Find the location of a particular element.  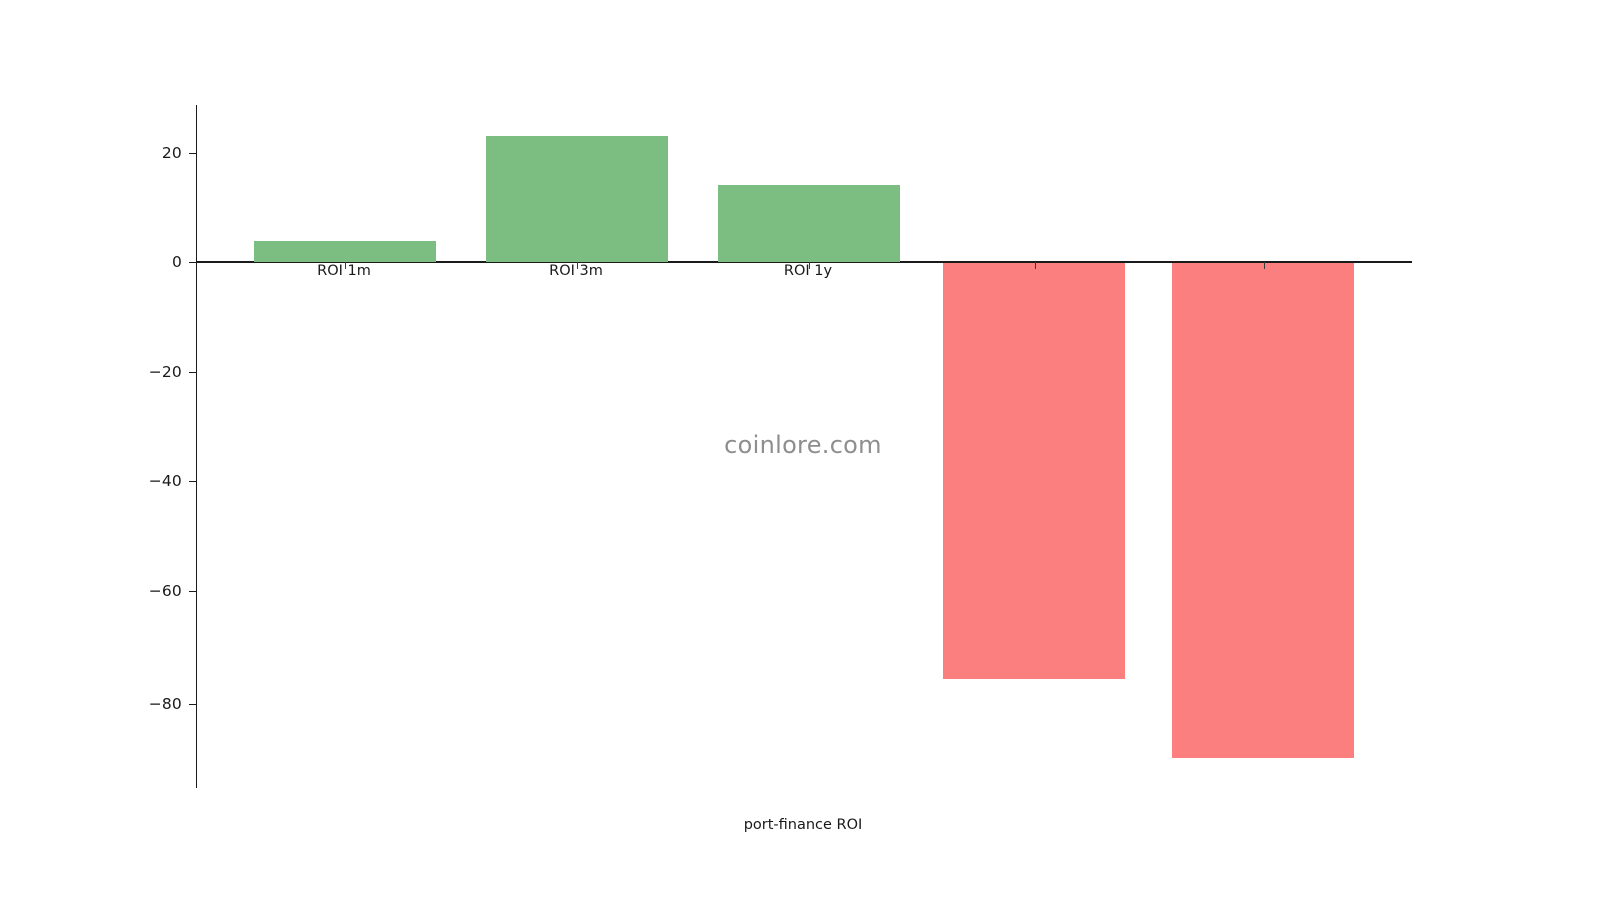

x-tick-label-roi-1m: ROI 1m is located at coordinates (344, 271).